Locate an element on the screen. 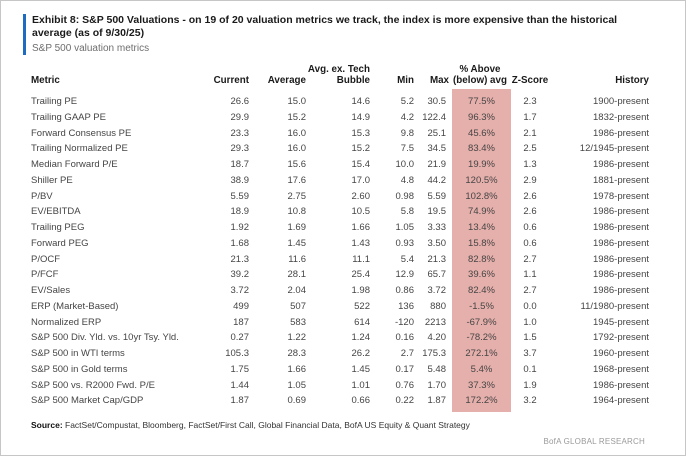  cell-avg-ex-tech-bubble: 522 is located at coordinates (362, 306).